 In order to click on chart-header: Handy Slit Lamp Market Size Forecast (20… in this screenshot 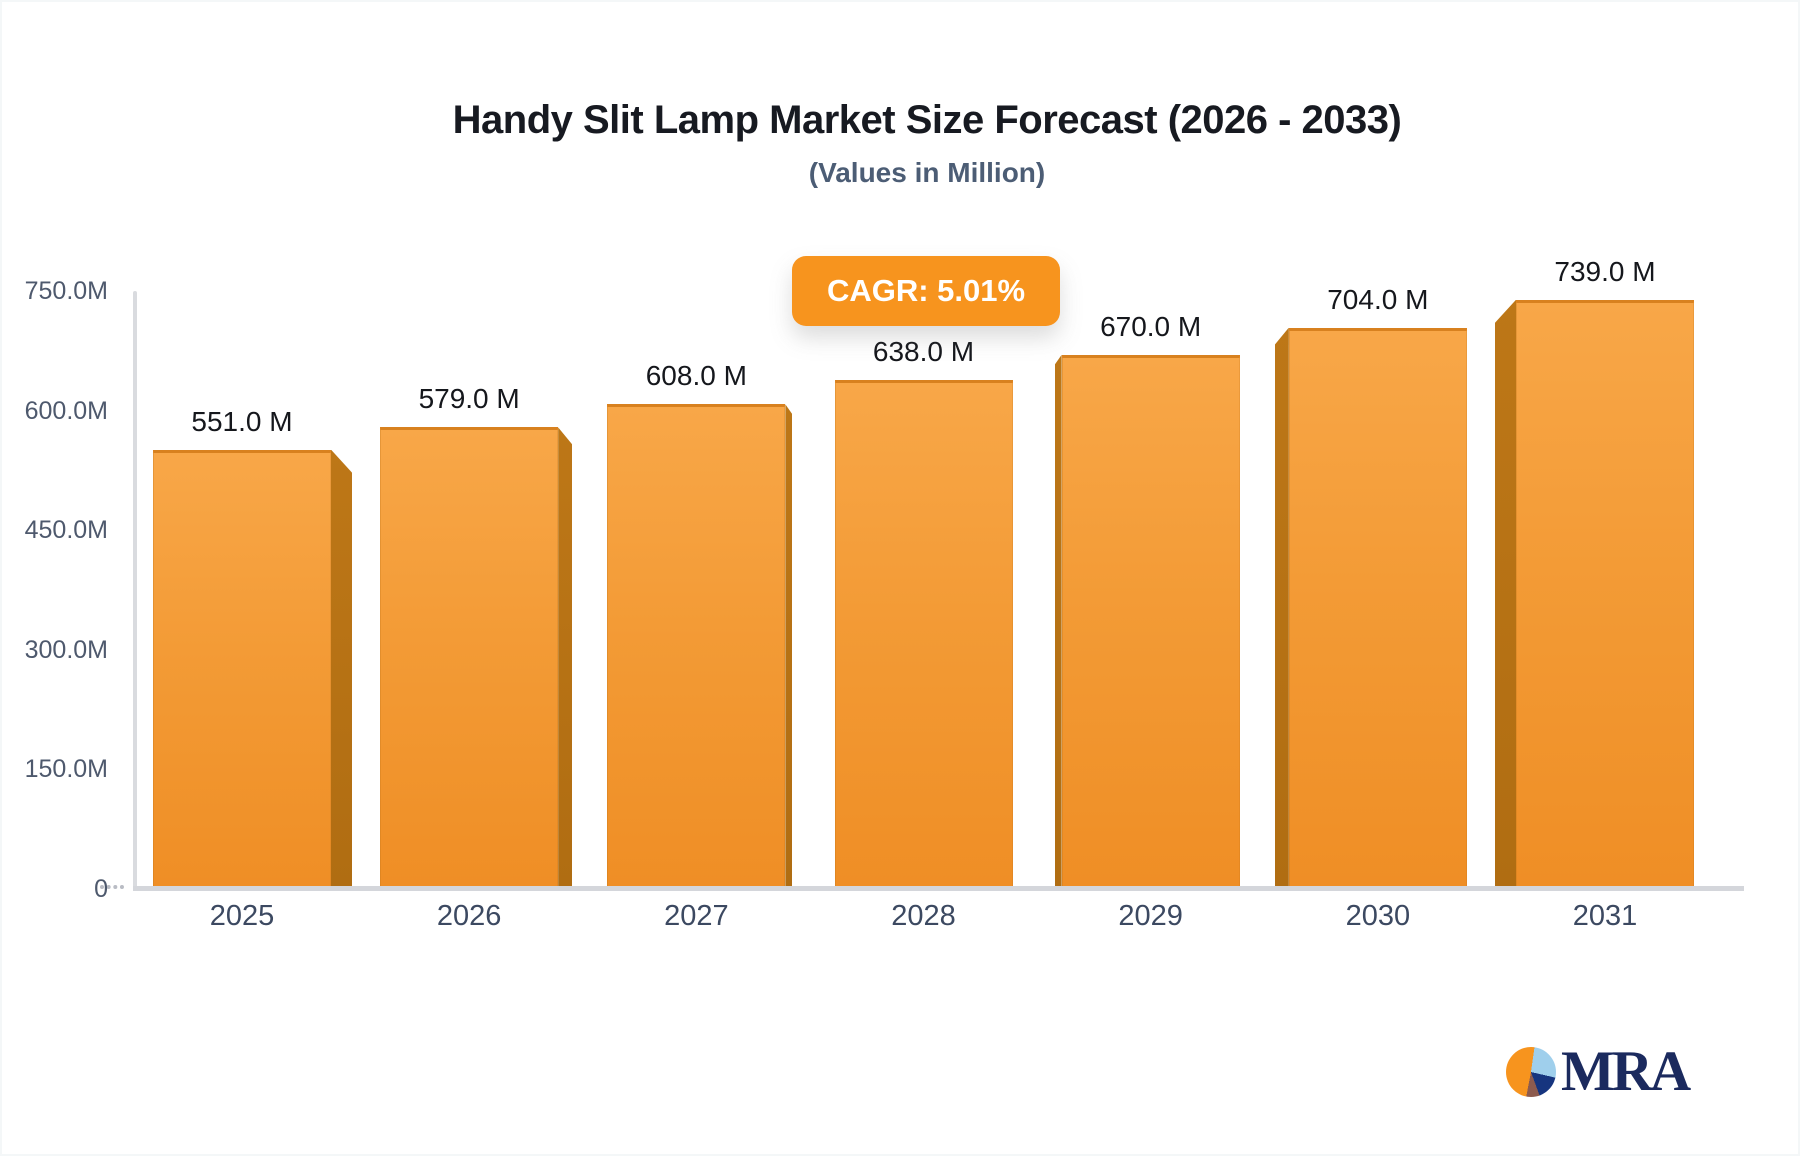, I will do `click(925, 143)`.